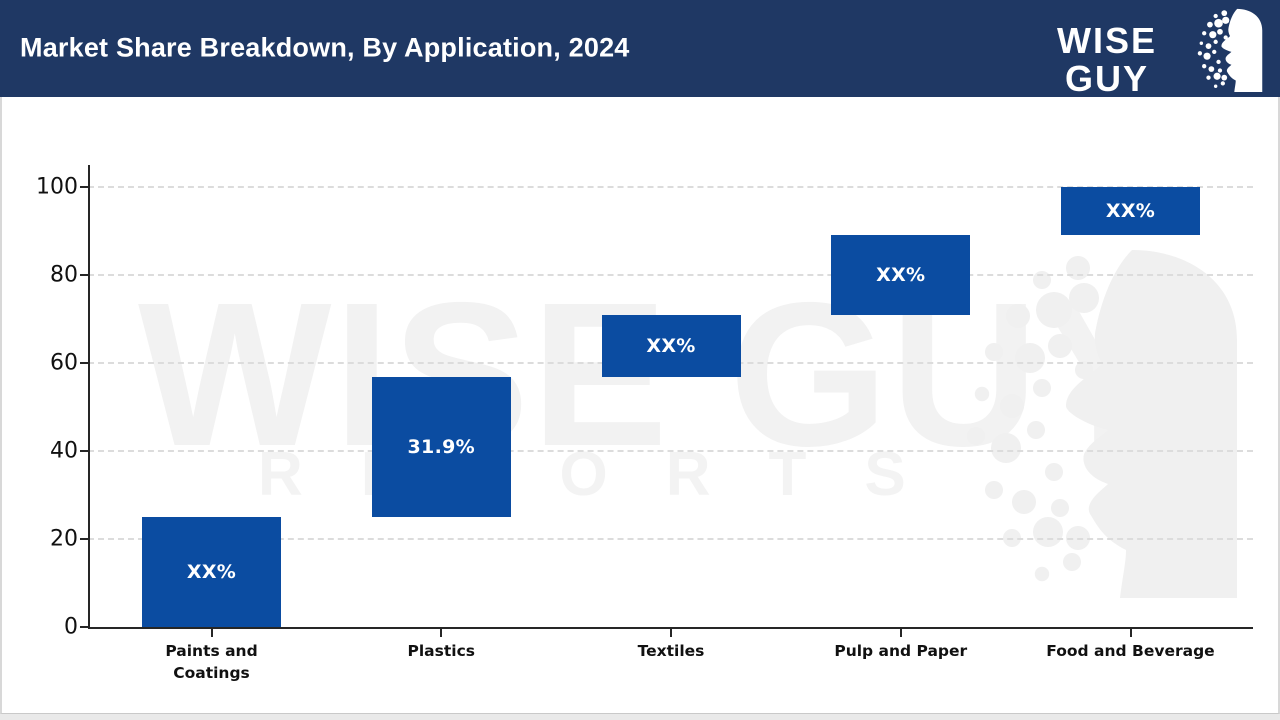  What do you see at coordinates (211, 662) in the screenshot?
I see `category-label: Paints and Coatings` at bounding box center [211, 662].